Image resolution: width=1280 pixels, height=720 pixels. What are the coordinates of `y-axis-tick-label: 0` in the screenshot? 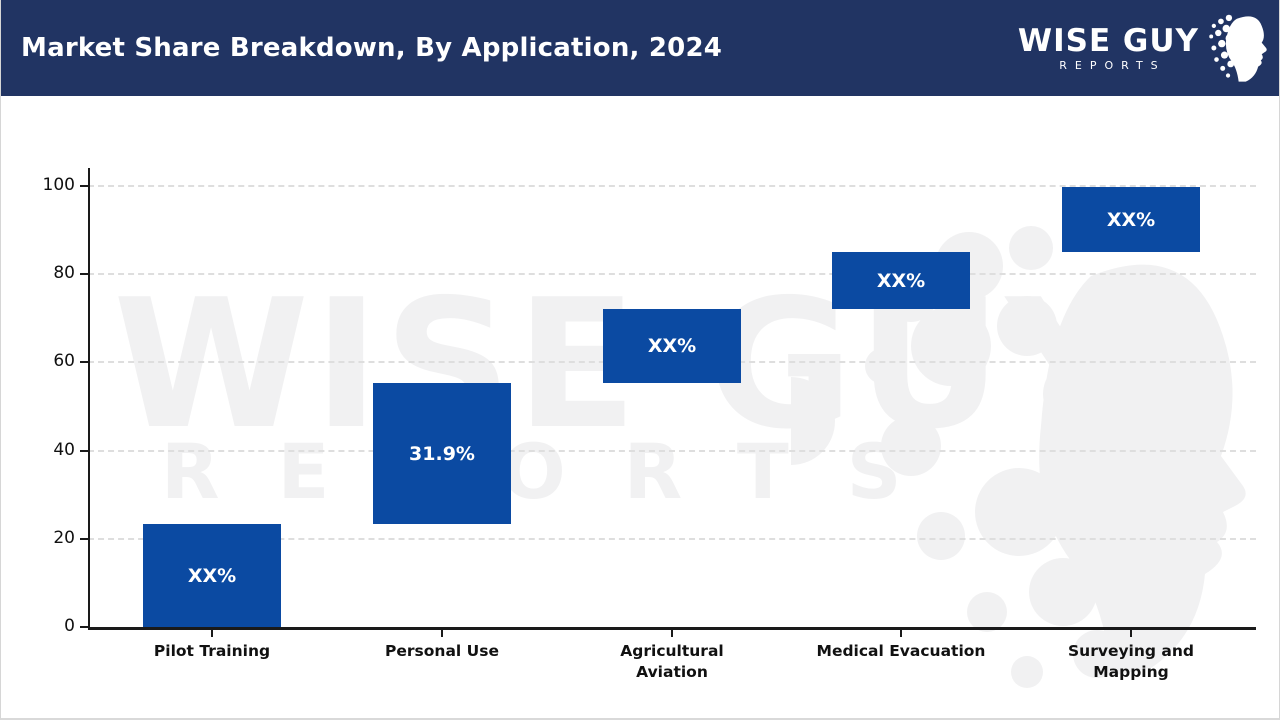 It's located at (69, 626).